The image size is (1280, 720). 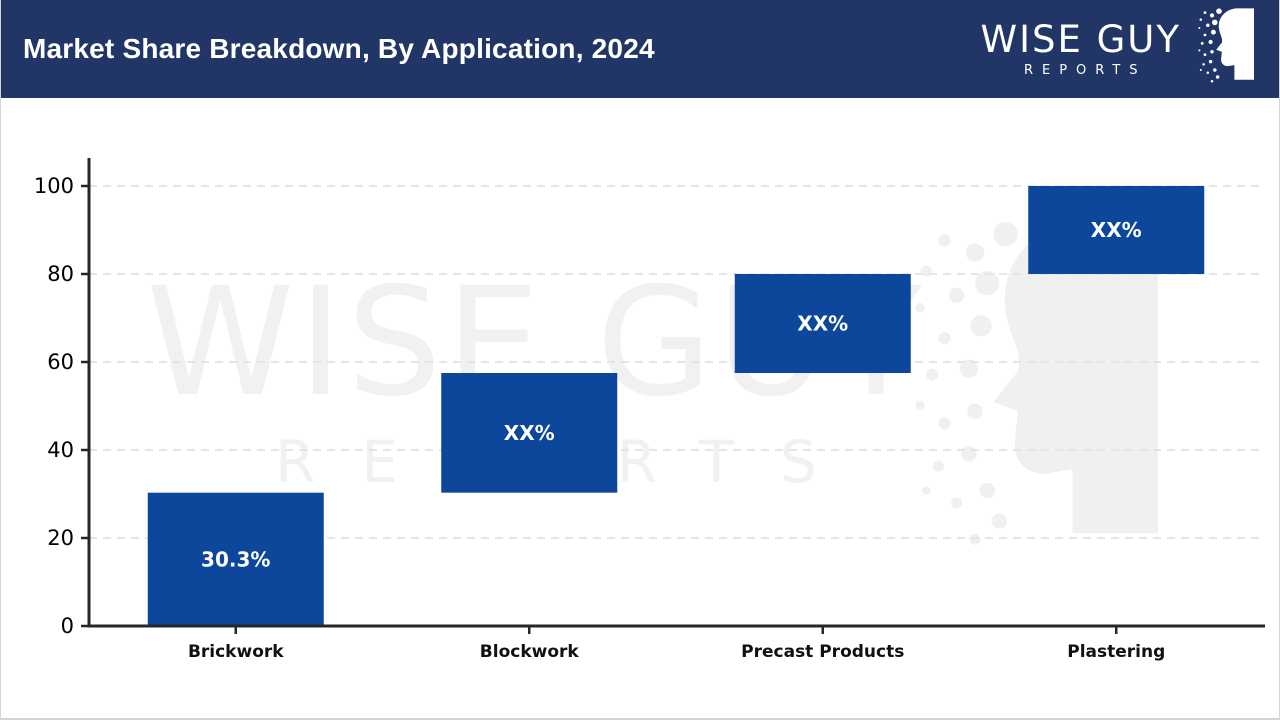 I want to click on logo-head-profile-icon, so click(x=1226, y=45).